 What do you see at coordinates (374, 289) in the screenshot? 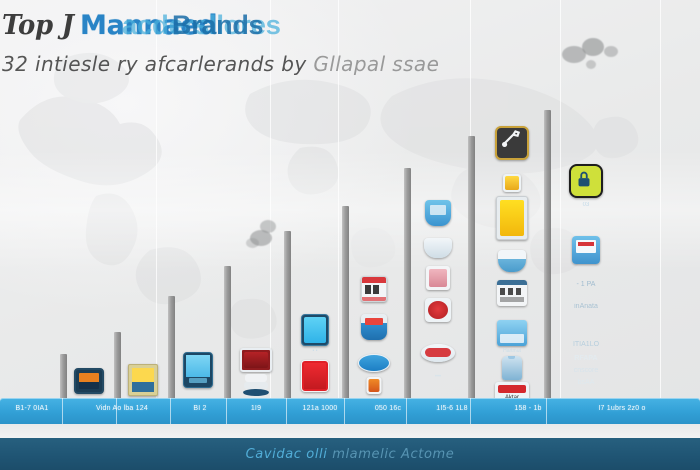
I see `calendar-icon` at bounding box center [374, 289].